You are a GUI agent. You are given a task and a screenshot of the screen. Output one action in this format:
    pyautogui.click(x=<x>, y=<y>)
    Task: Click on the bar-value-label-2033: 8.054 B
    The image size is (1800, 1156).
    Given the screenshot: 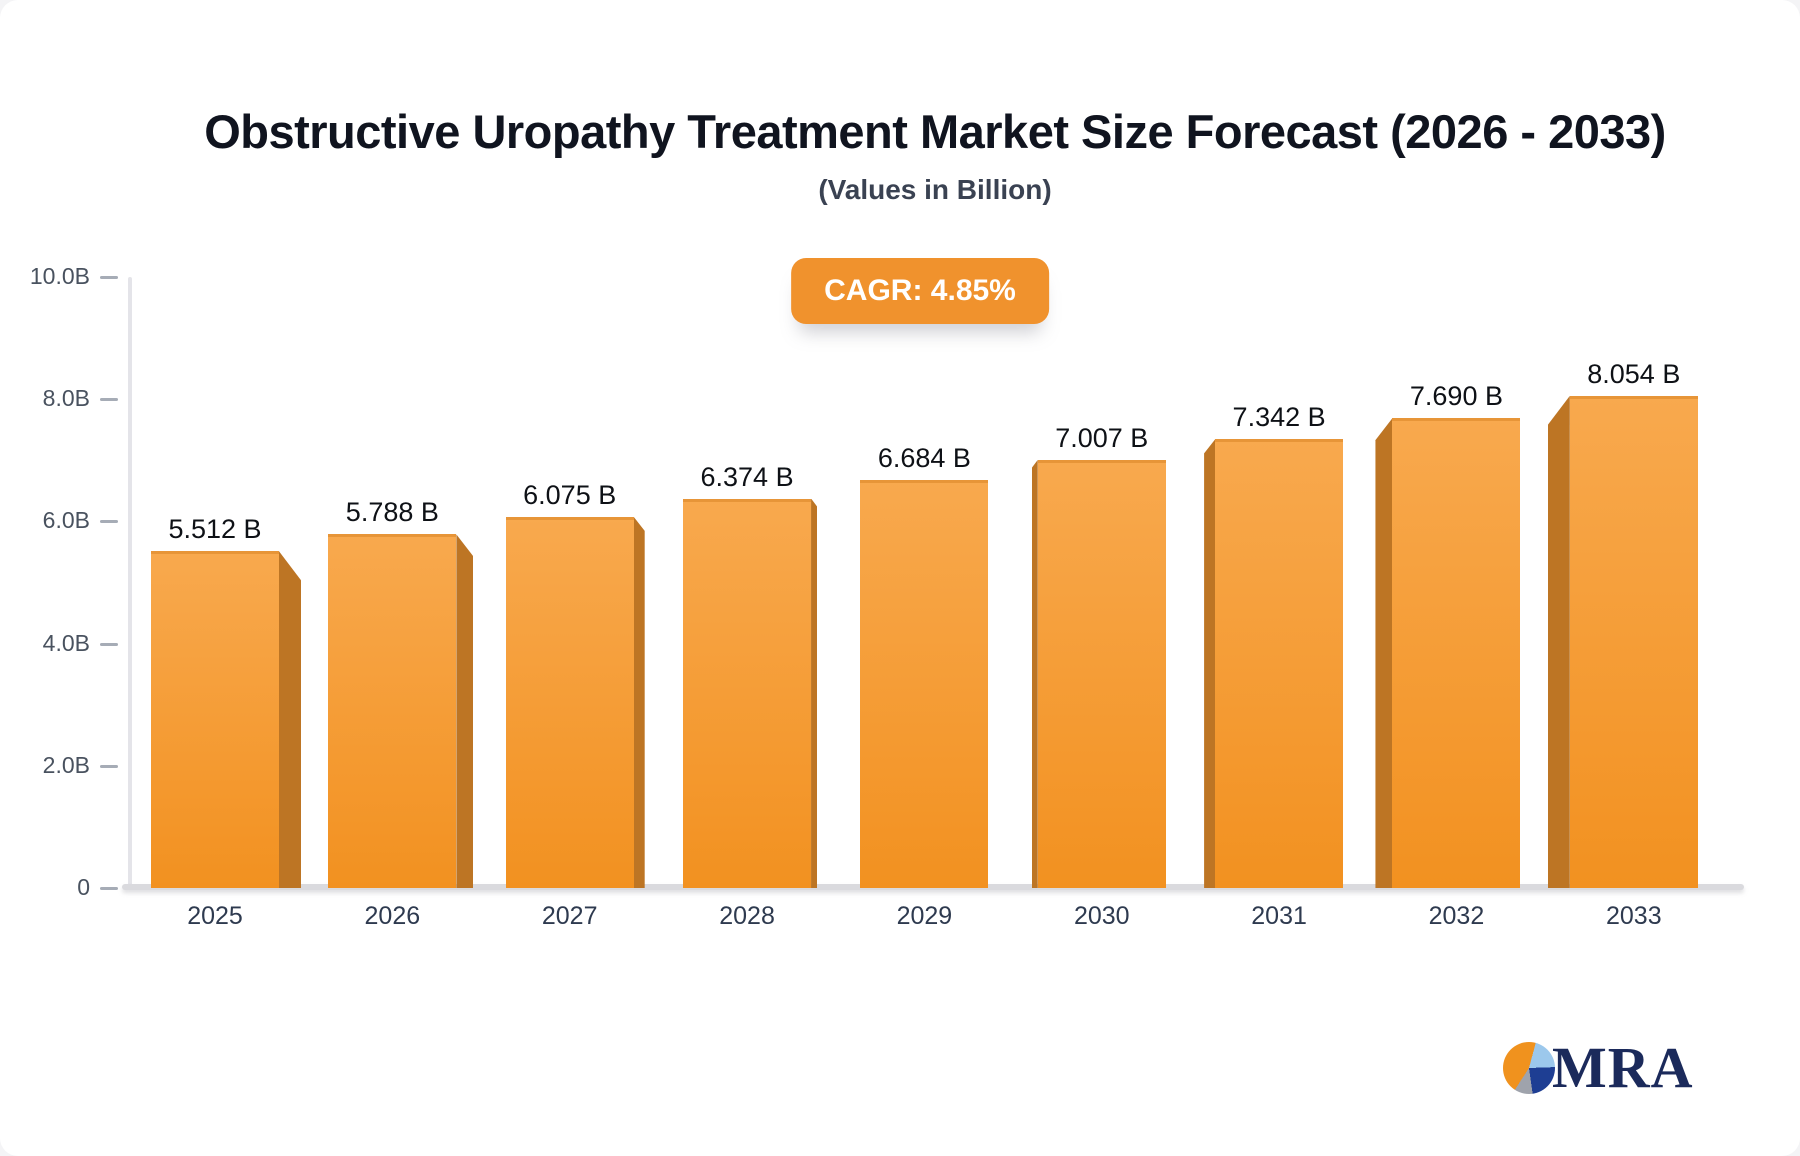 What is the action you would take?
    pyautogui.click(x=1634, y=373)
    